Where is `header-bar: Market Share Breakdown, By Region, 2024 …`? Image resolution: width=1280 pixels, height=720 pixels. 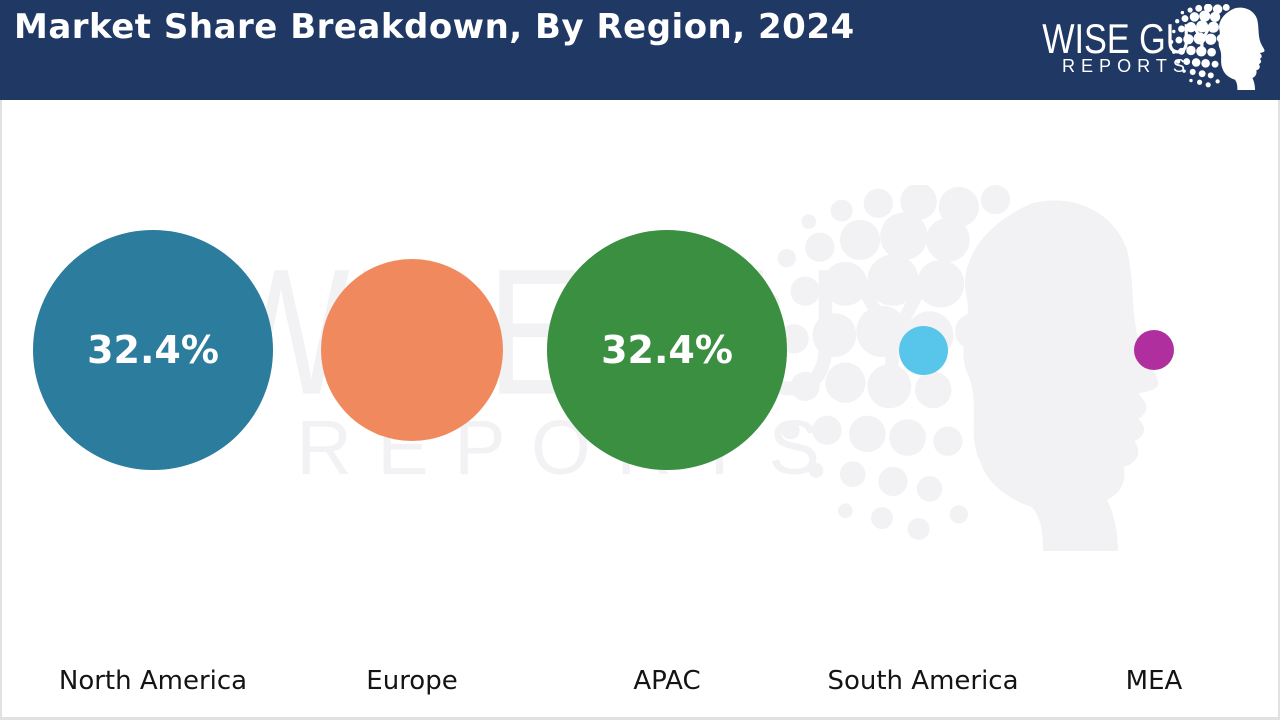
header-bar: Market Share Breakdown, By Region, 2024 … is located at coordinates (640, 50).